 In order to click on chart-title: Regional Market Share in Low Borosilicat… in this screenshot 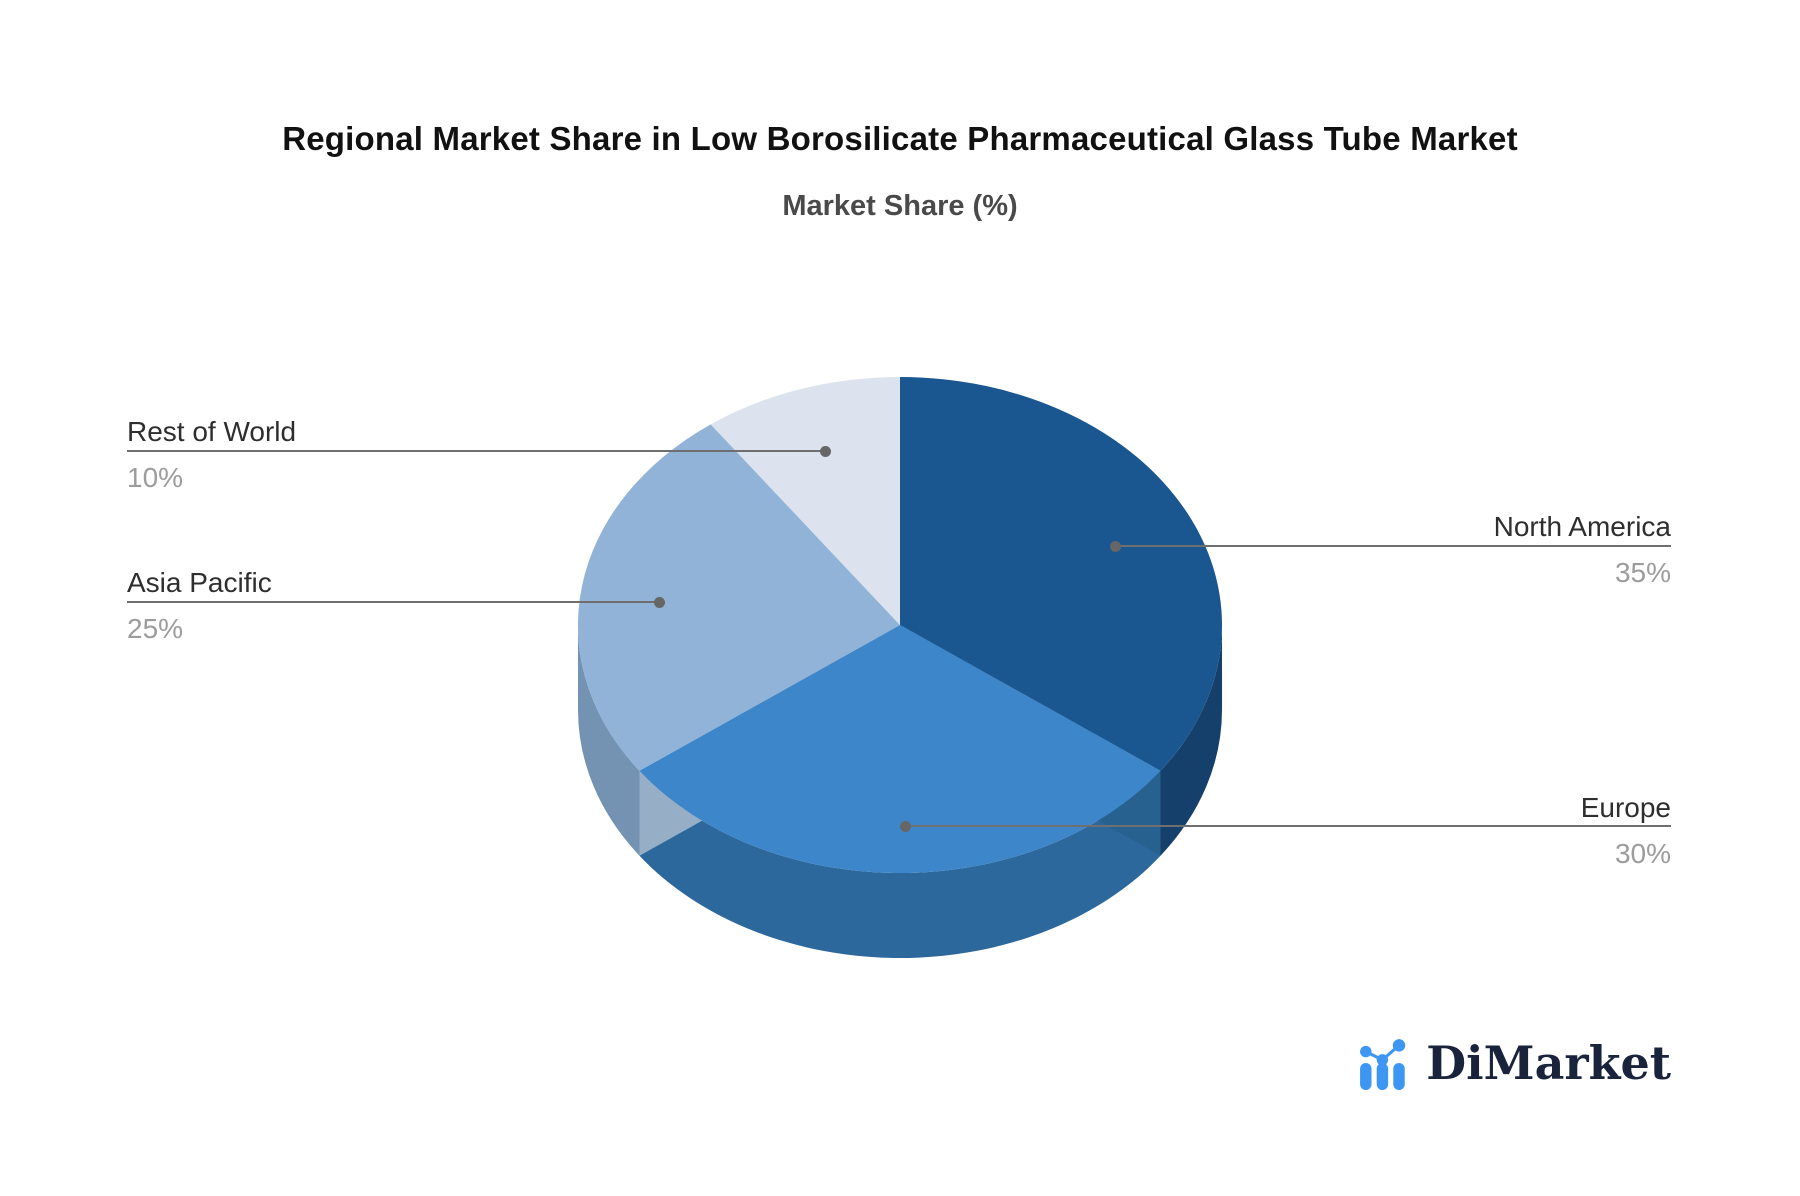, I will do `click(900, 138)`.